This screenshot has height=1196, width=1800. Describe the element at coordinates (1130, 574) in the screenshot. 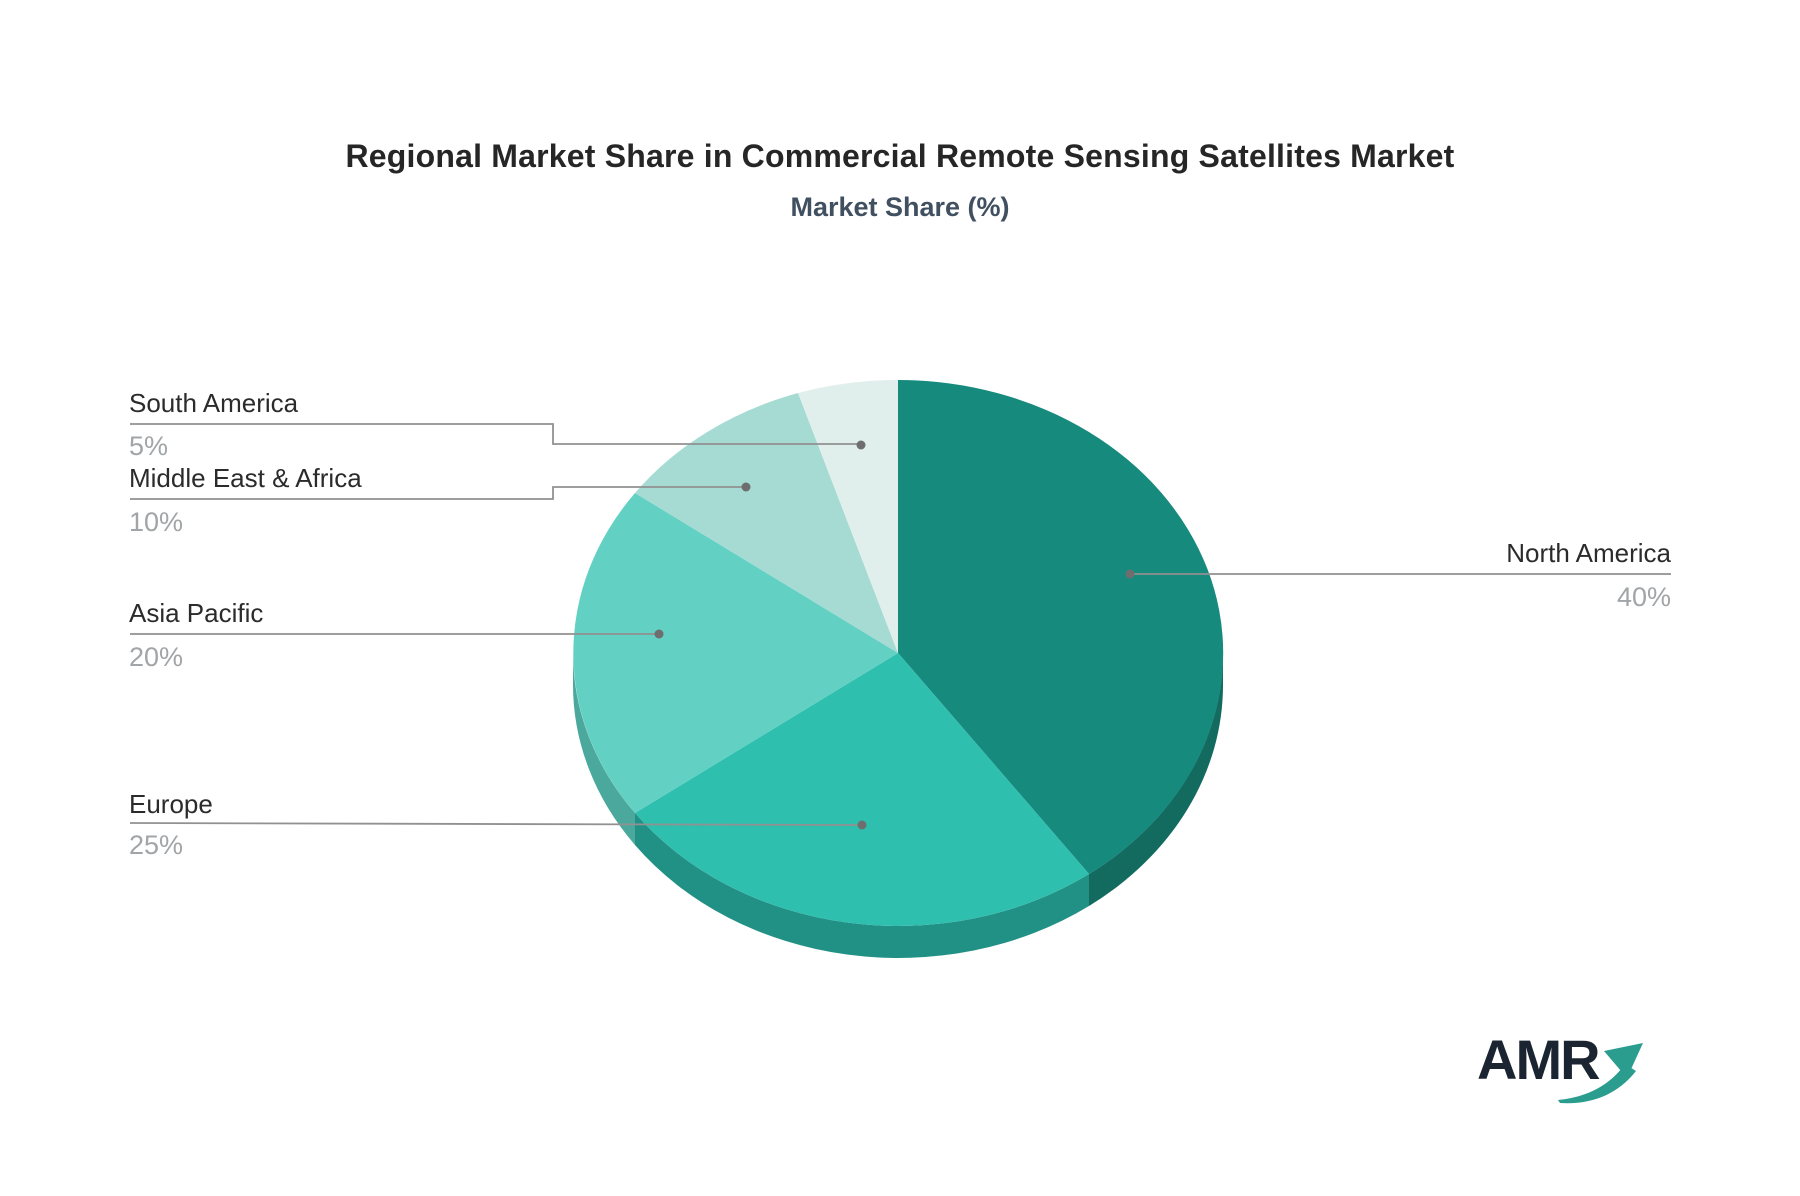

I see `leader-dot-north-america` at that location.